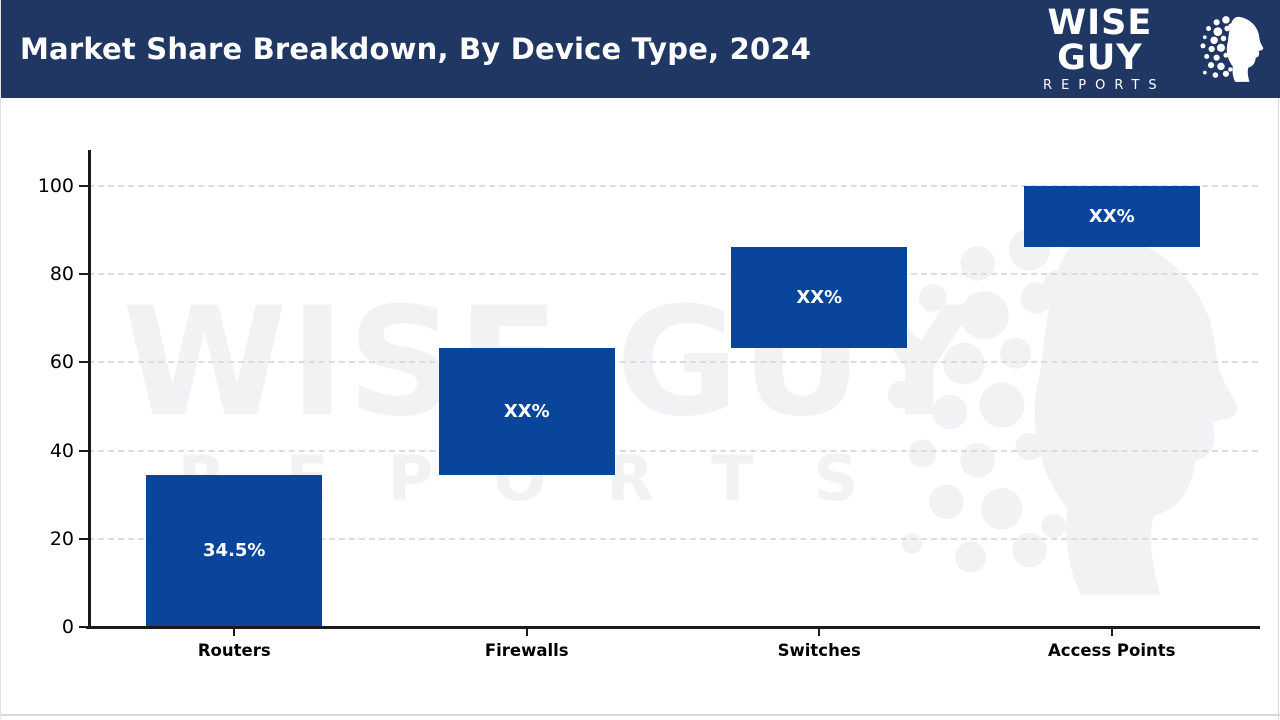  Describe the element at coordinates (0, 360) in the screenshot. I see `left-border-line` at that location.